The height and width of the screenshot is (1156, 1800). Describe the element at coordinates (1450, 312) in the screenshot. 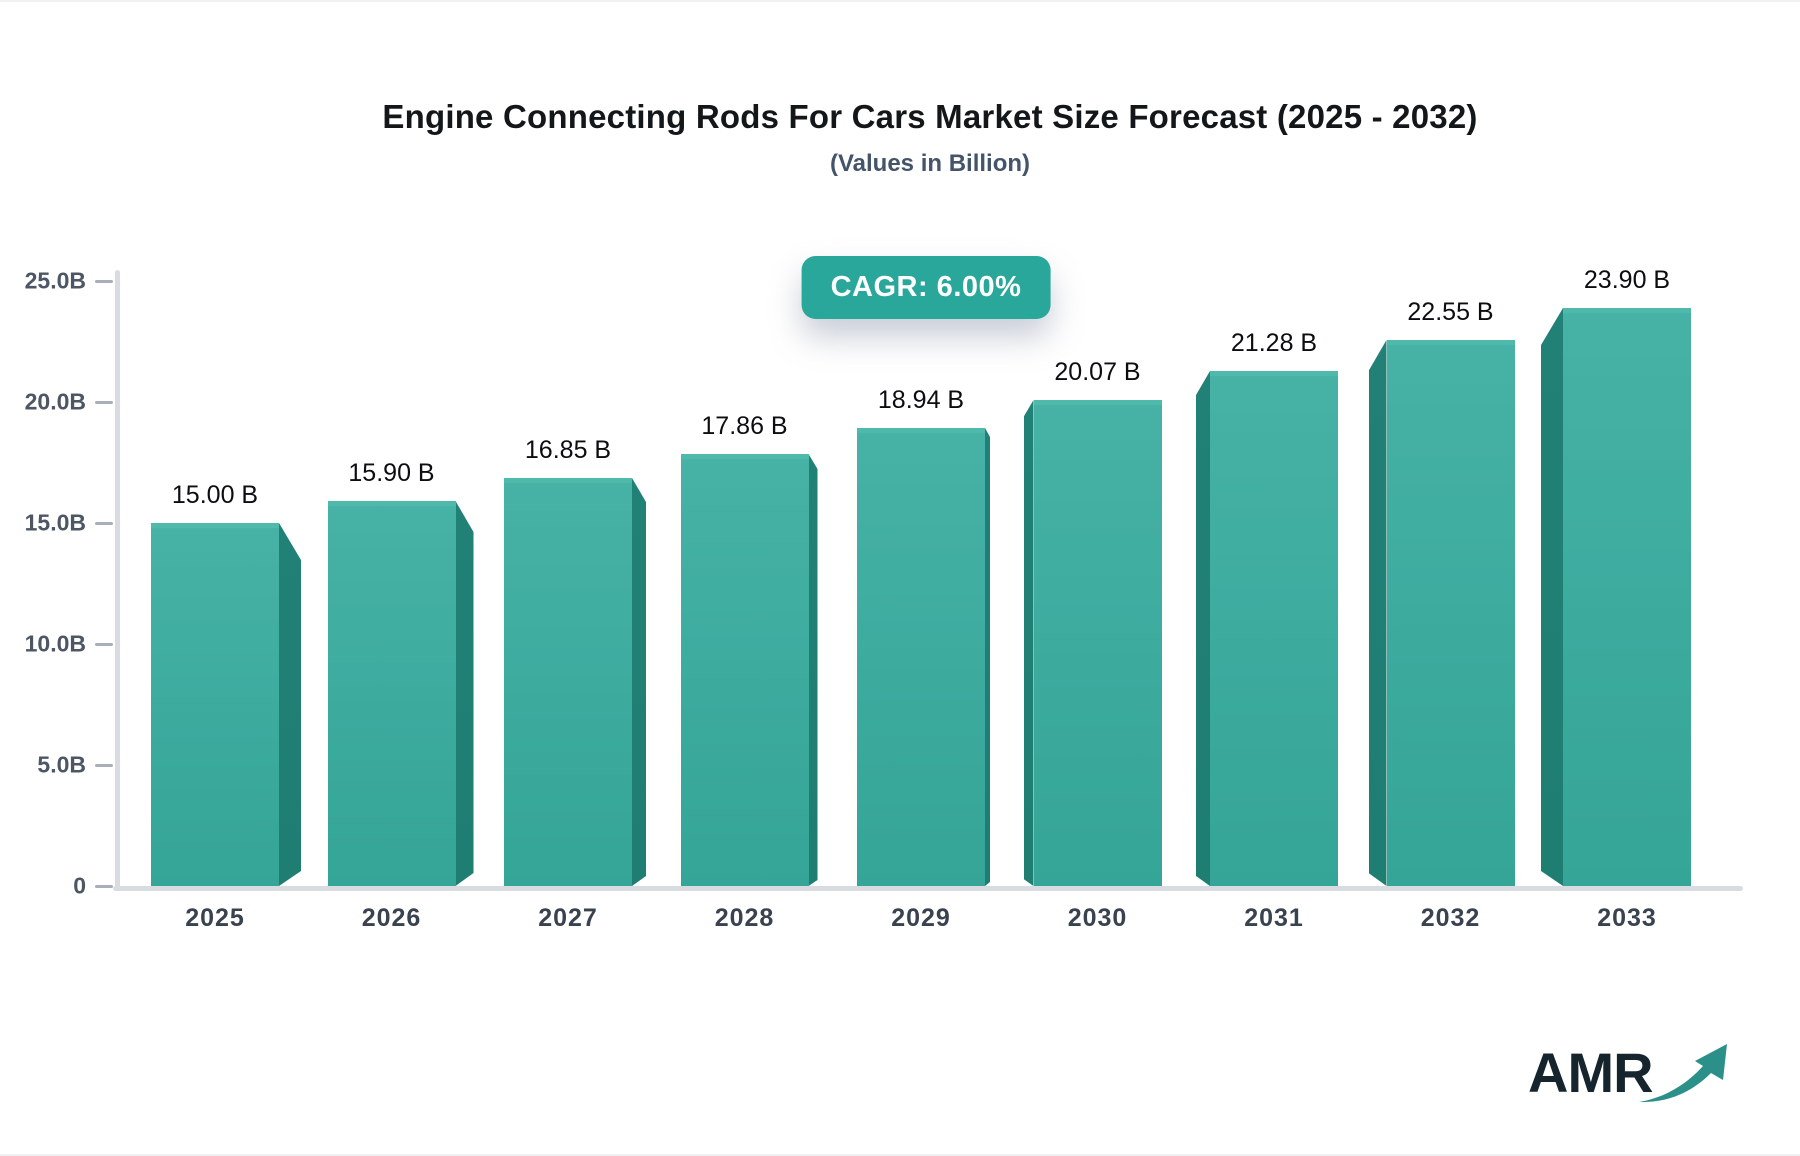

I see `bar-value-label: 22.55 B` at that location.